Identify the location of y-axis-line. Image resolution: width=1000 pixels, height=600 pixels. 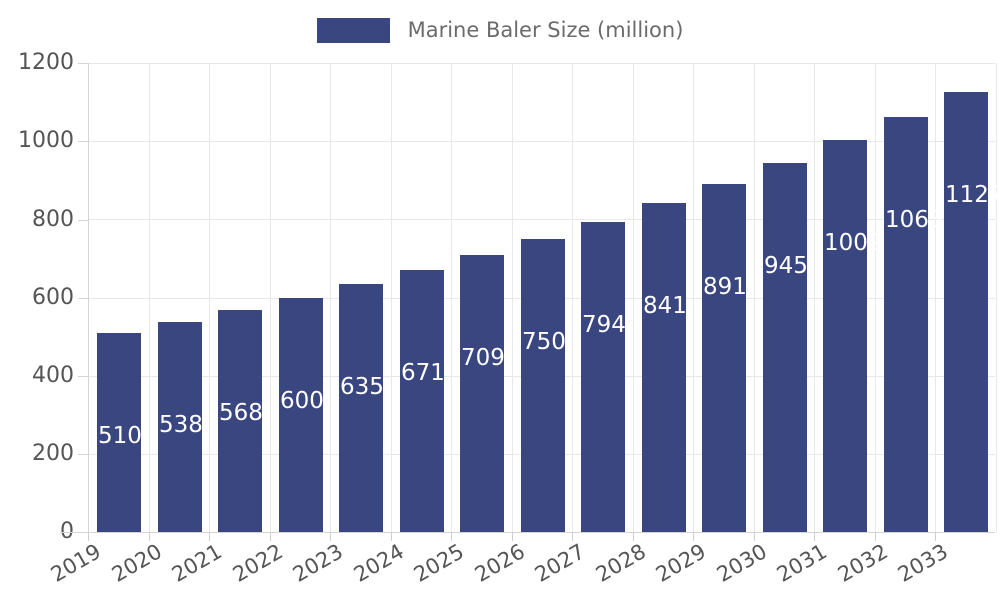
(88, 298).